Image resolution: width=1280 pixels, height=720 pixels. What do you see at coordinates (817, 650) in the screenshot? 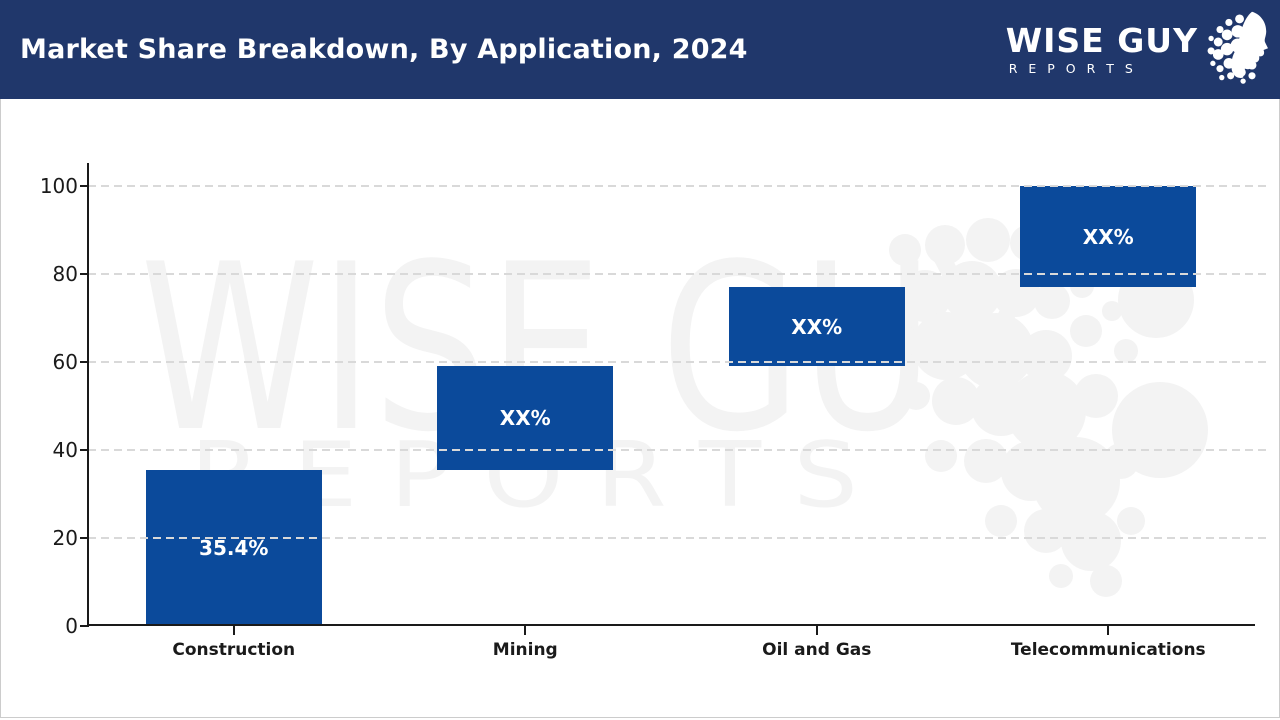
I see `x-axis-label-2: Oil and Gas` at bounding box center [817, 650].